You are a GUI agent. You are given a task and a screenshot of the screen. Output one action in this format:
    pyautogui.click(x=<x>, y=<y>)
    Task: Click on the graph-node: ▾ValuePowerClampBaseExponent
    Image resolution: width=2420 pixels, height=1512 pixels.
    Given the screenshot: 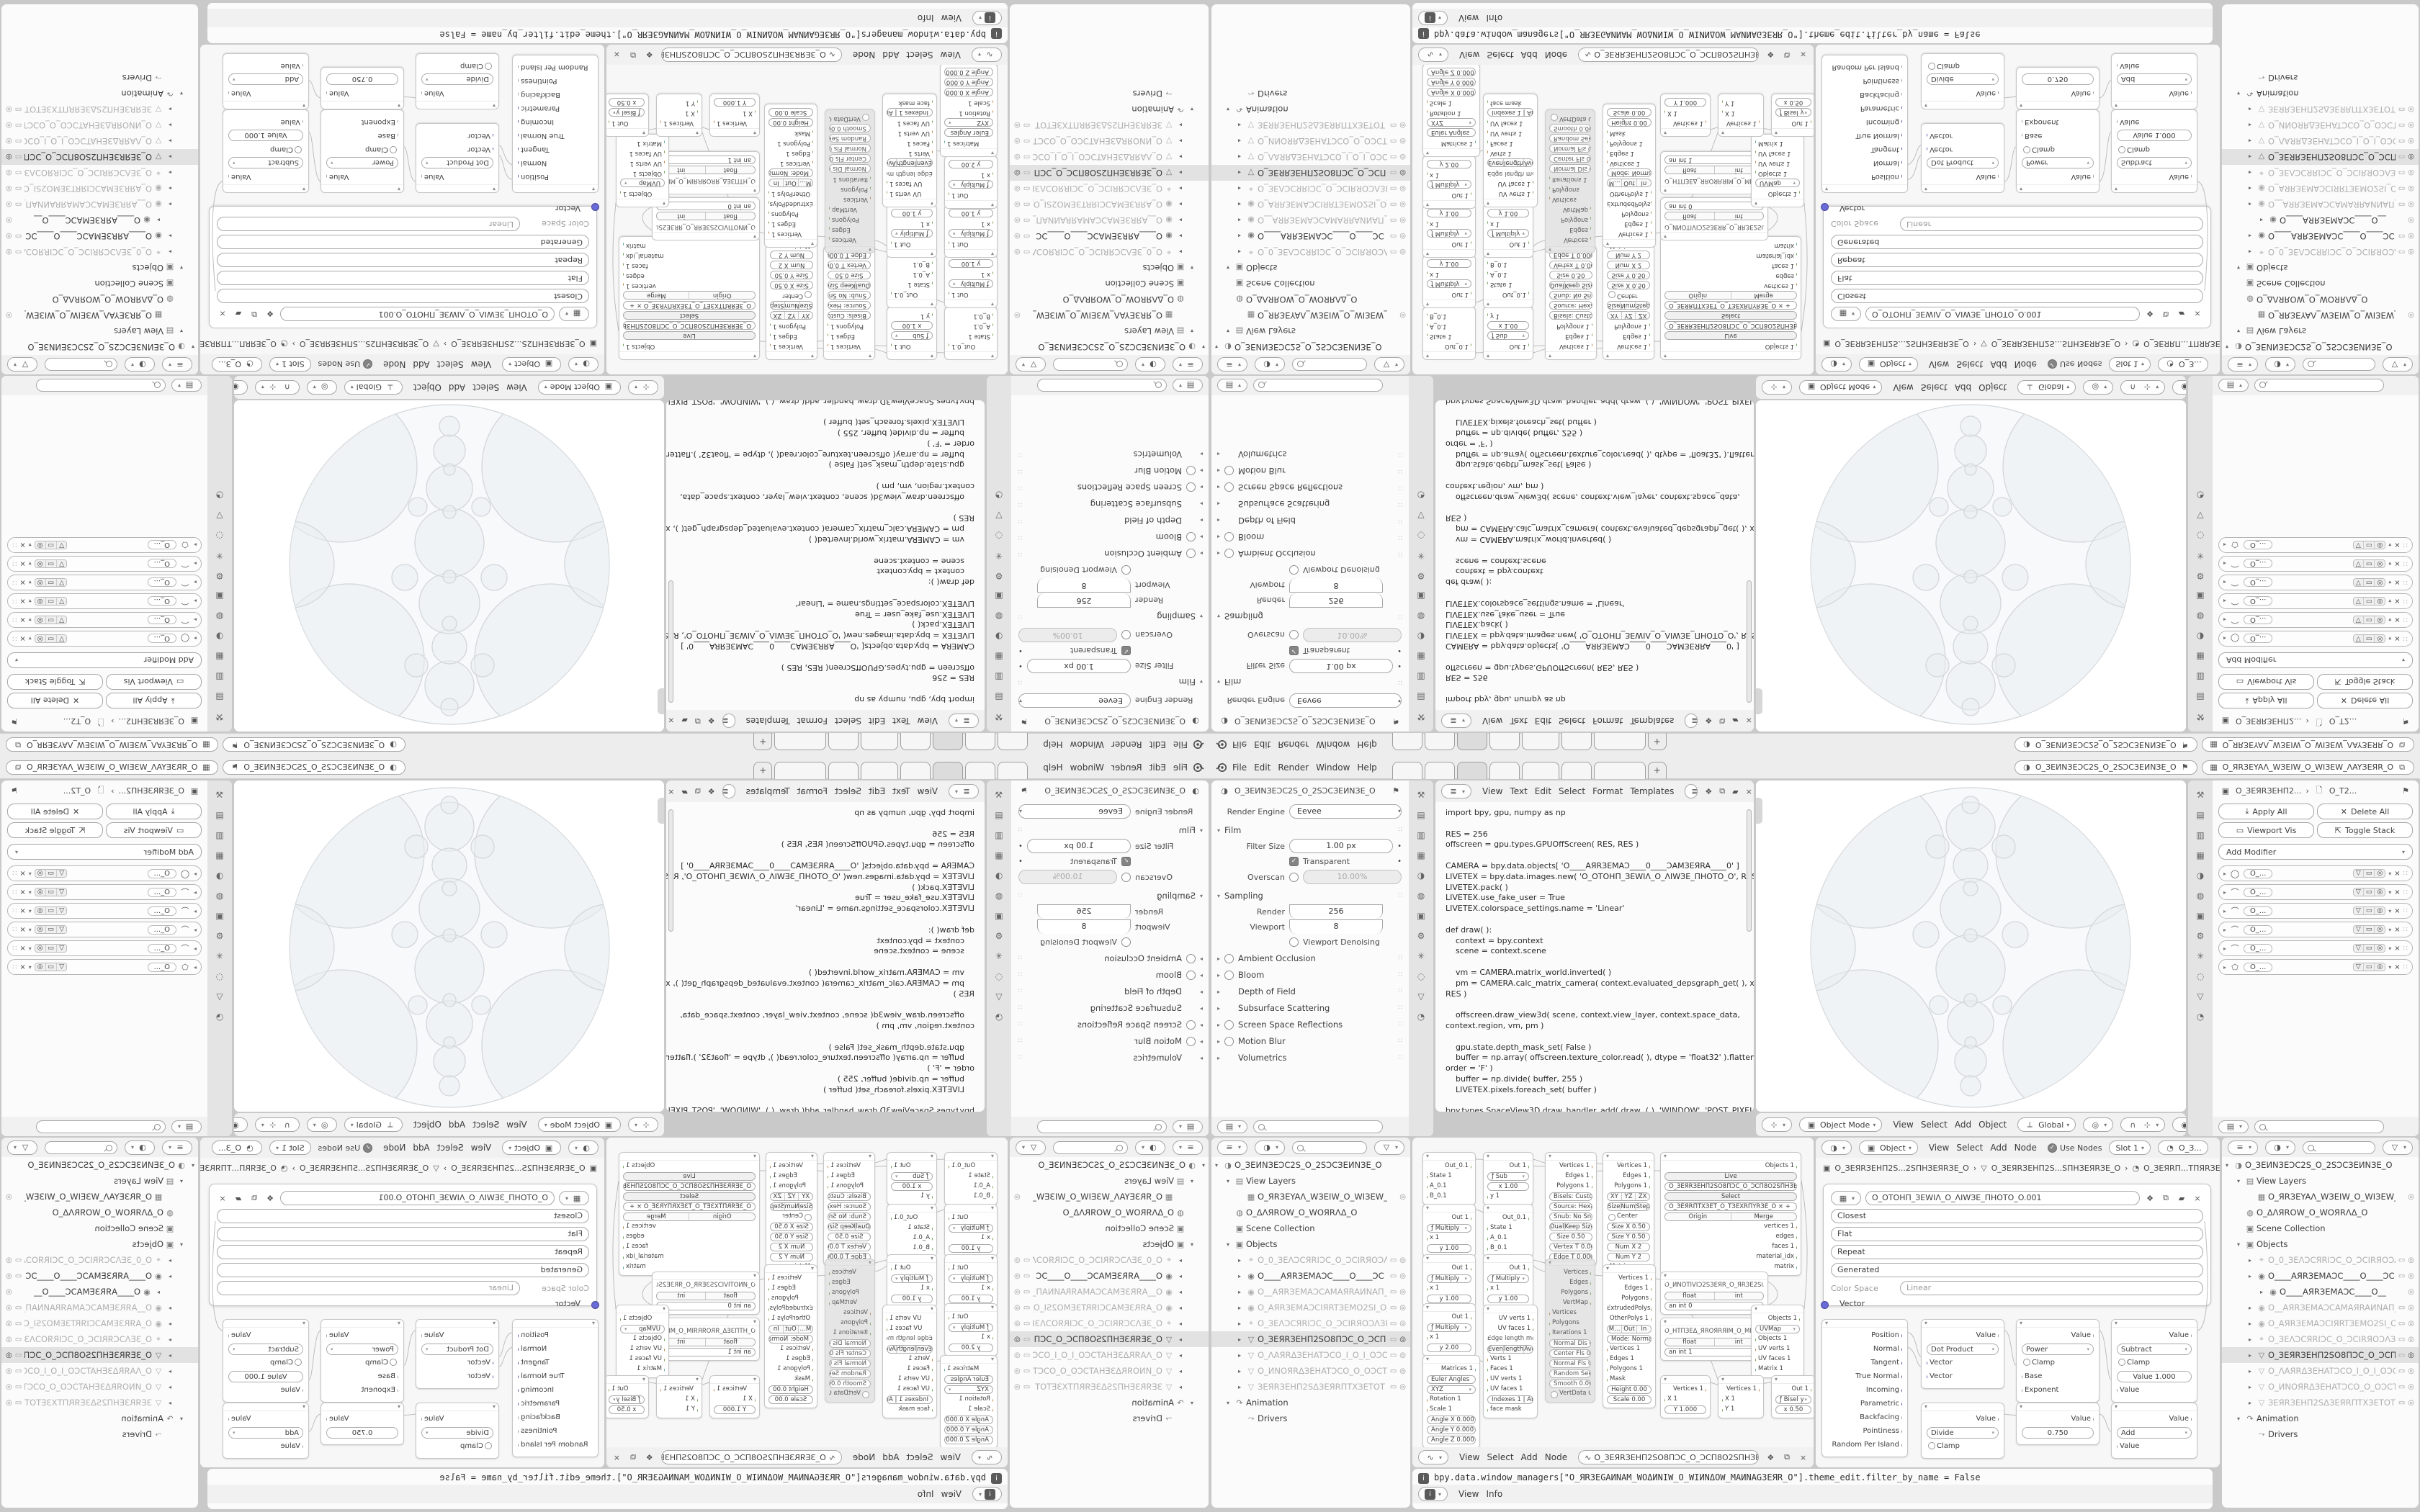 What is the action you would take?
    pyautogui.click(x=362, y=151)
    